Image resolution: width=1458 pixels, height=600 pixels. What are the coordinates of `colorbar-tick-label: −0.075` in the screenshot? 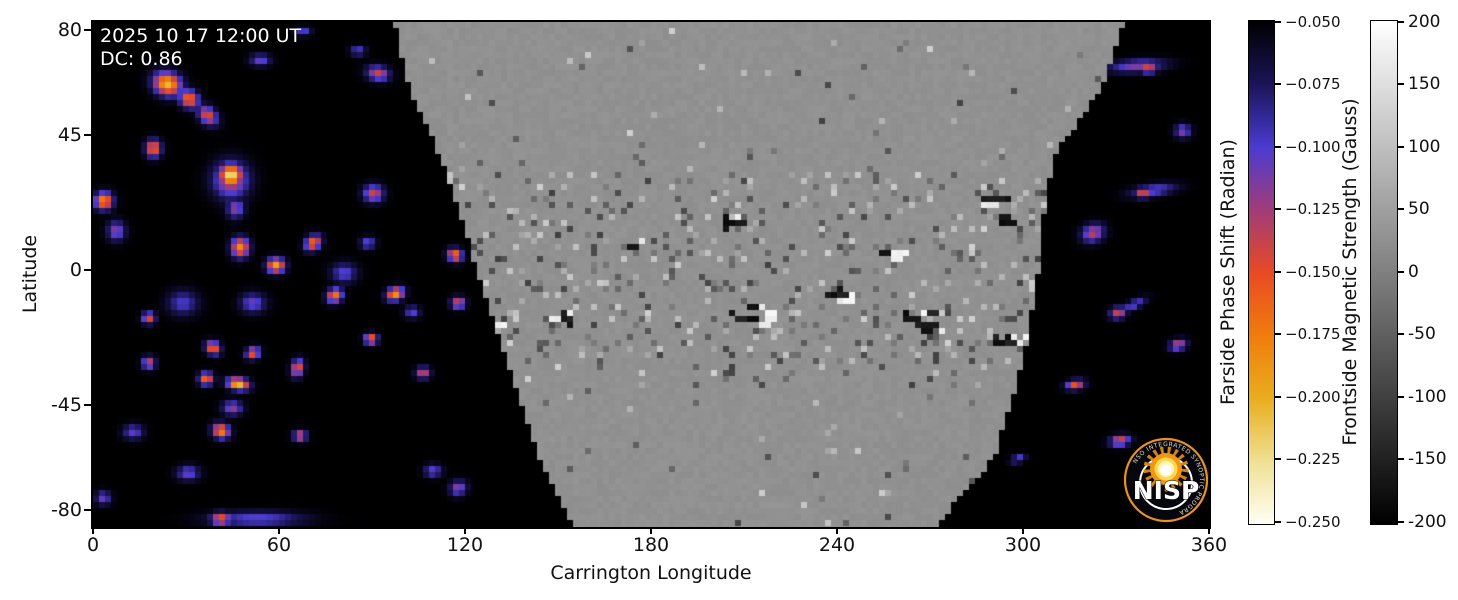 It's located at (1313, 84).